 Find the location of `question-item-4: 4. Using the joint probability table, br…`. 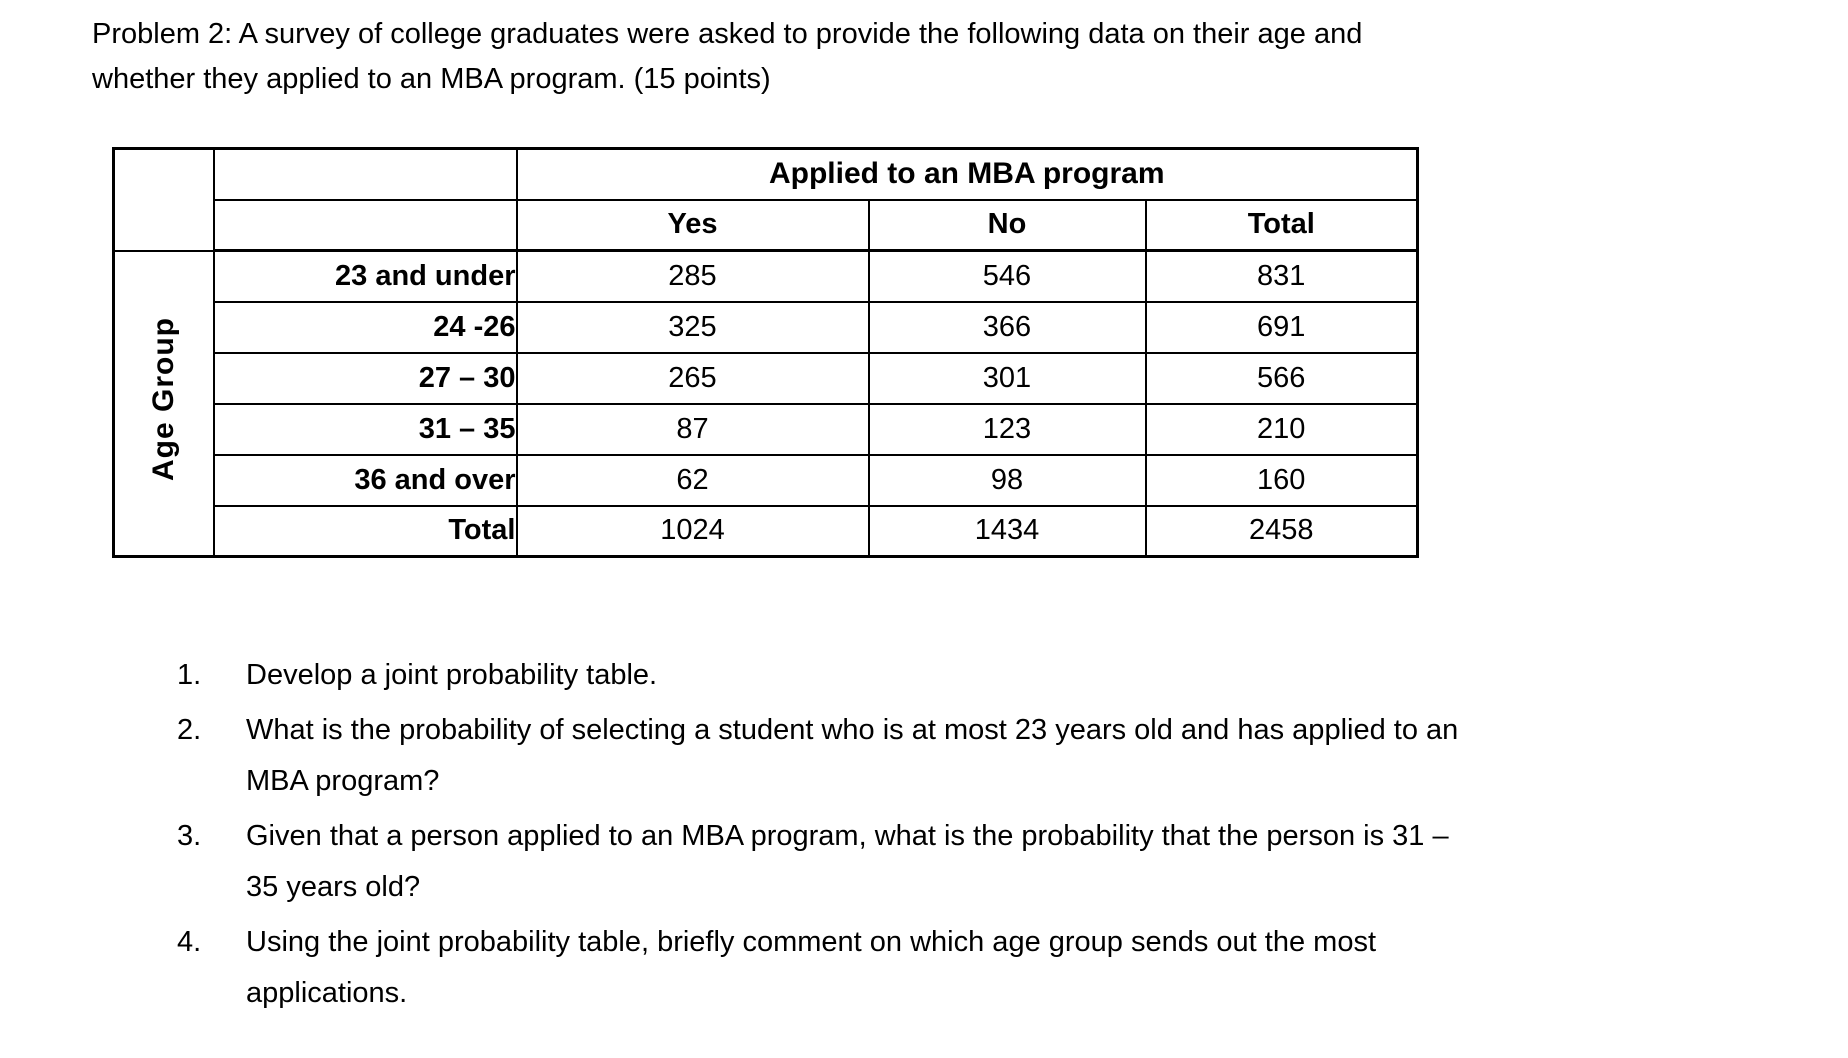

question-item-4: 4. Using the joint probability table, br… is located at coordinates (887, 968).